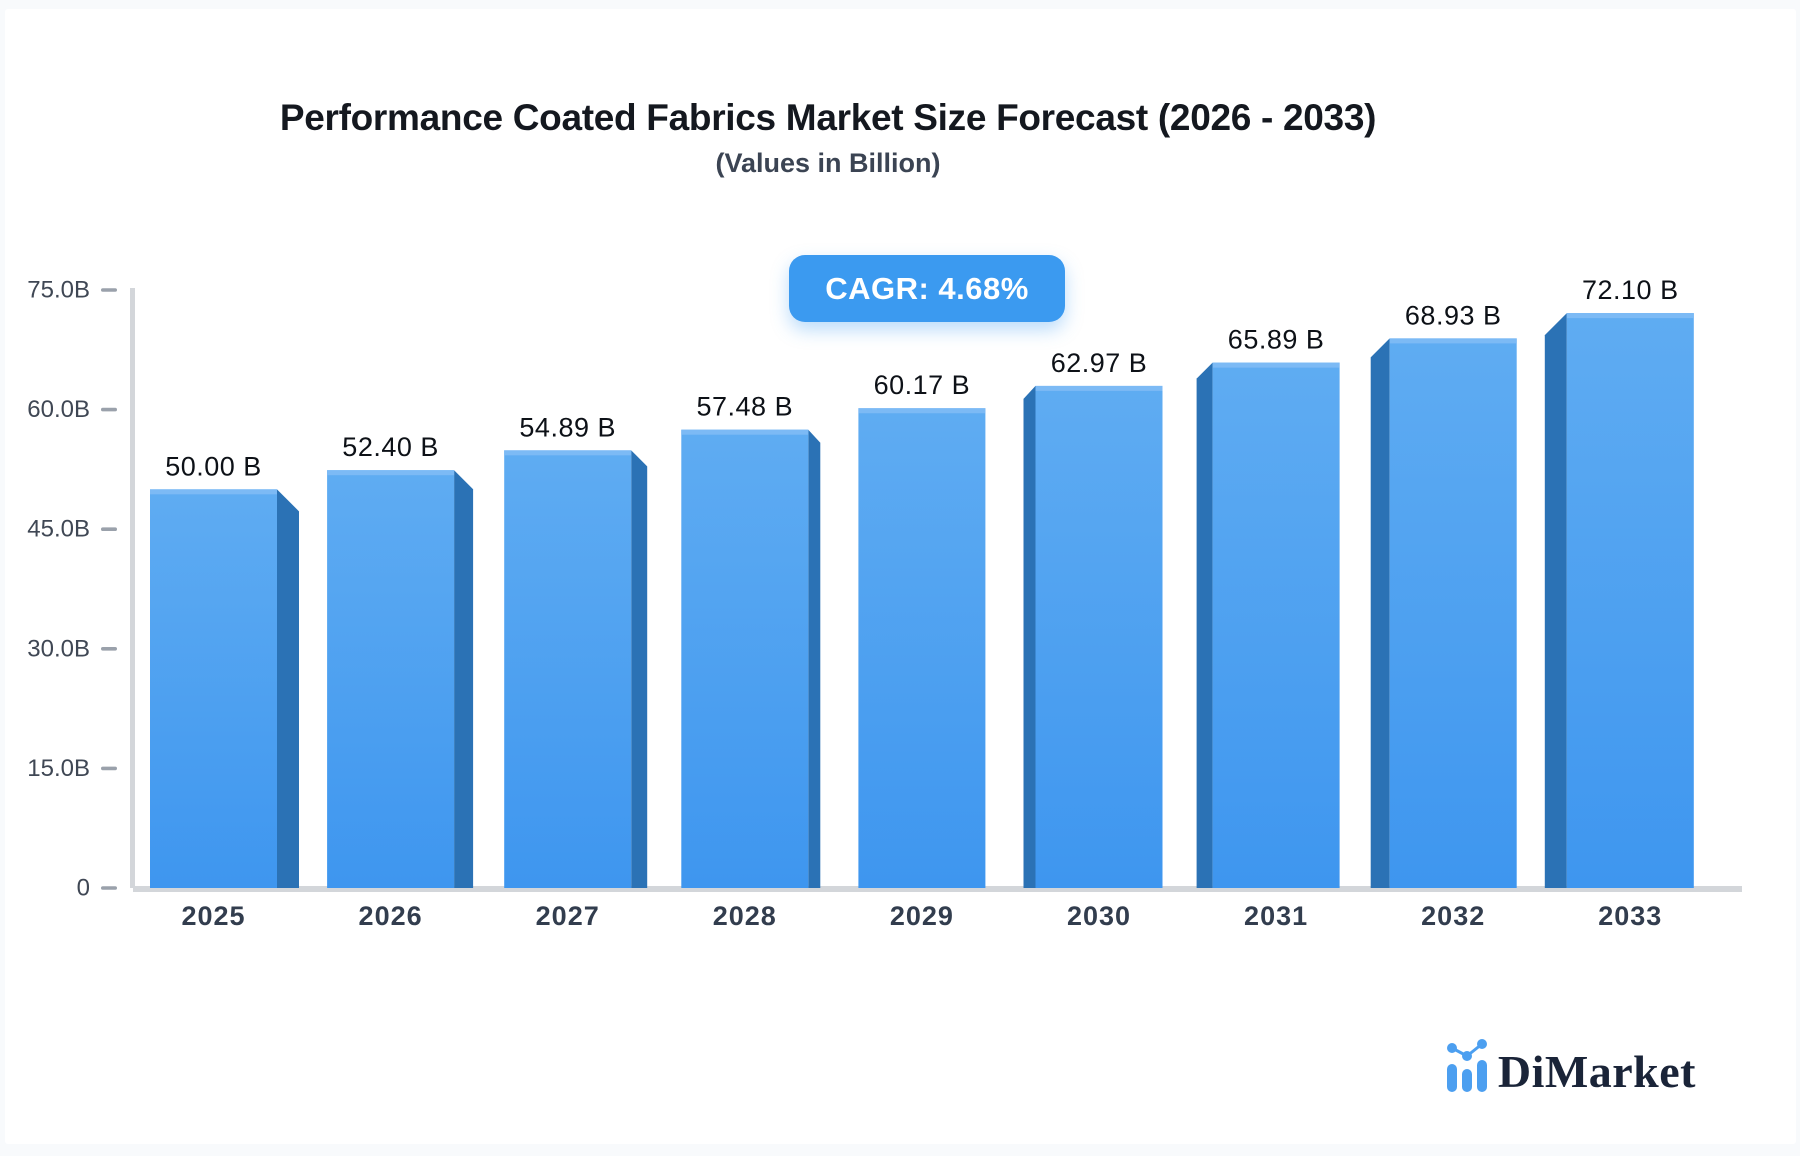  Describe the element at coordinates (1453, 315) in the screenshot. I see `bar-value-label: 68.93 B` at that location.